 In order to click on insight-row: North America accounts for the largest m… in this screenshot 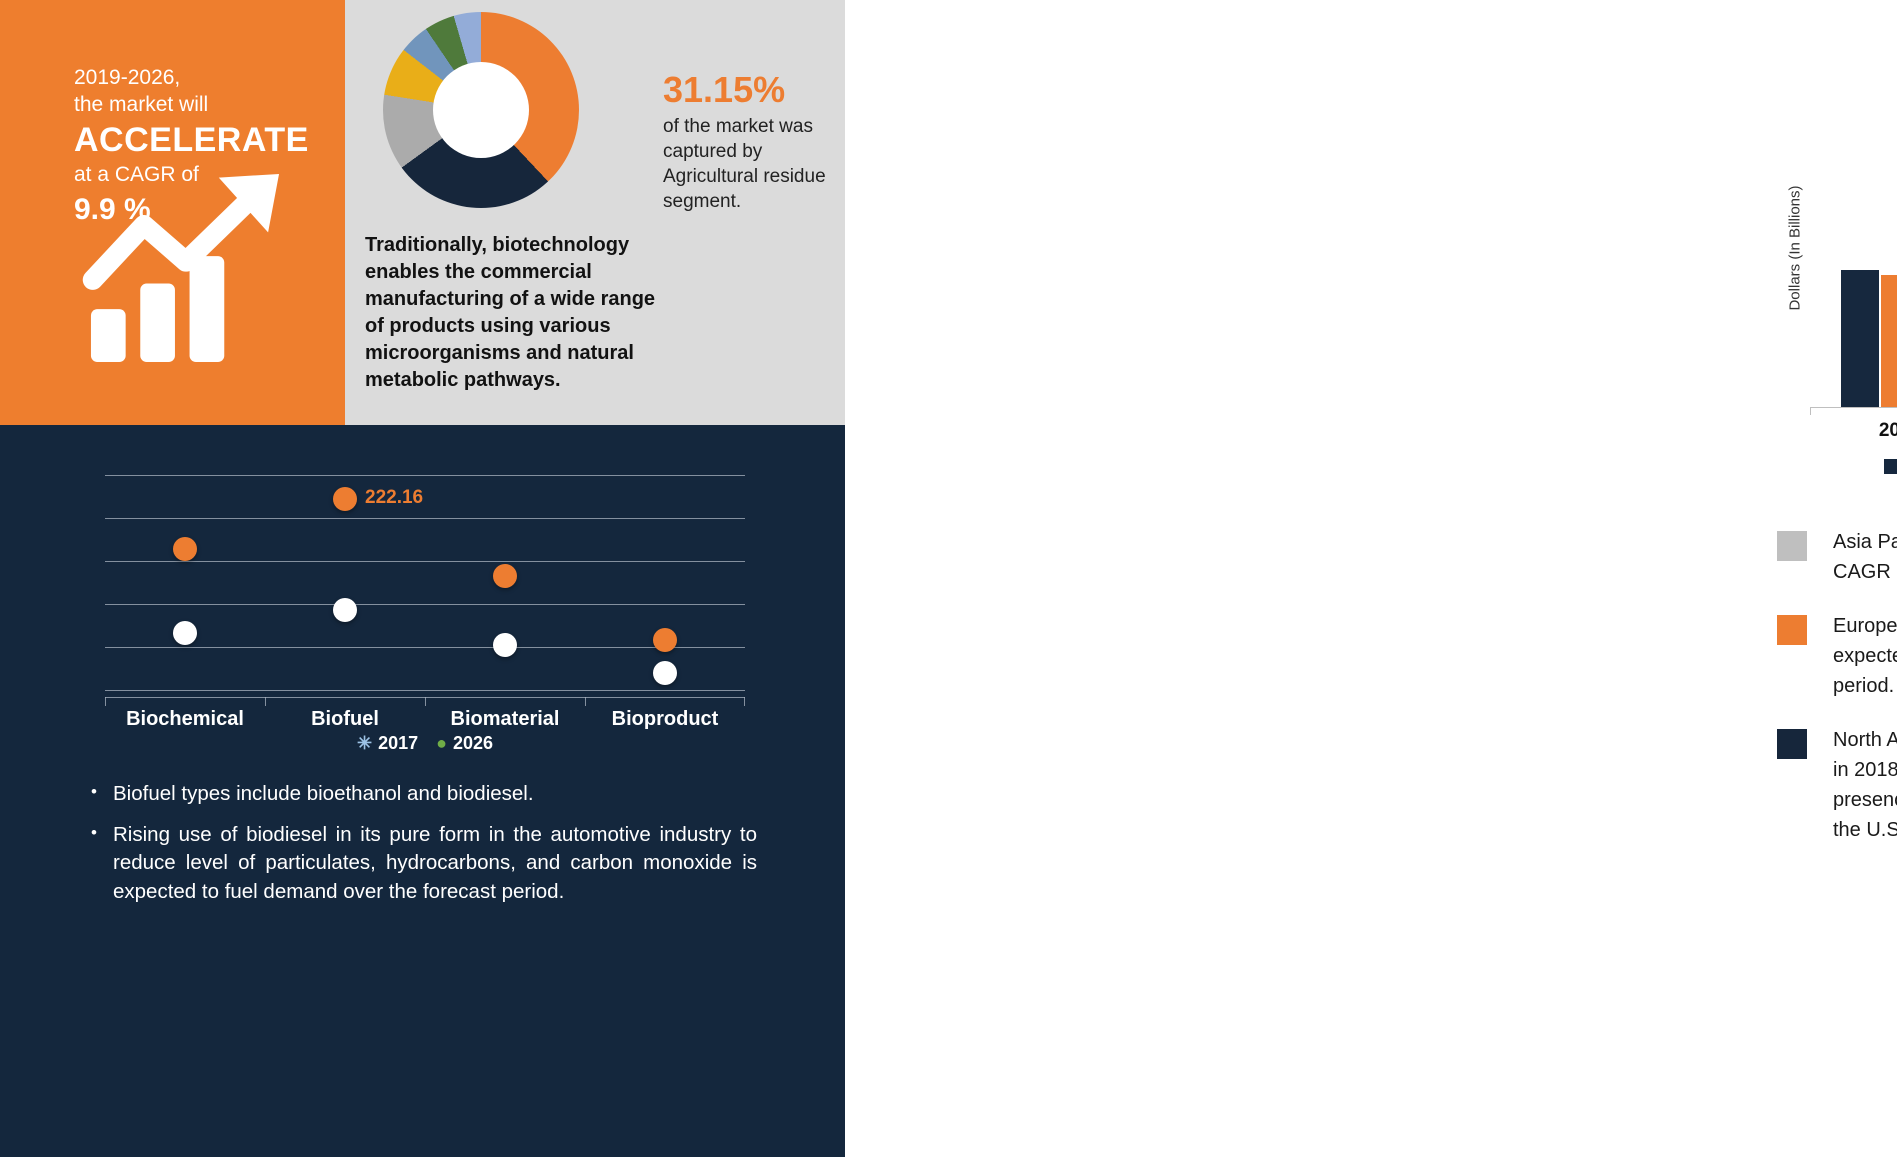, I will do `click(1837, 785)`.